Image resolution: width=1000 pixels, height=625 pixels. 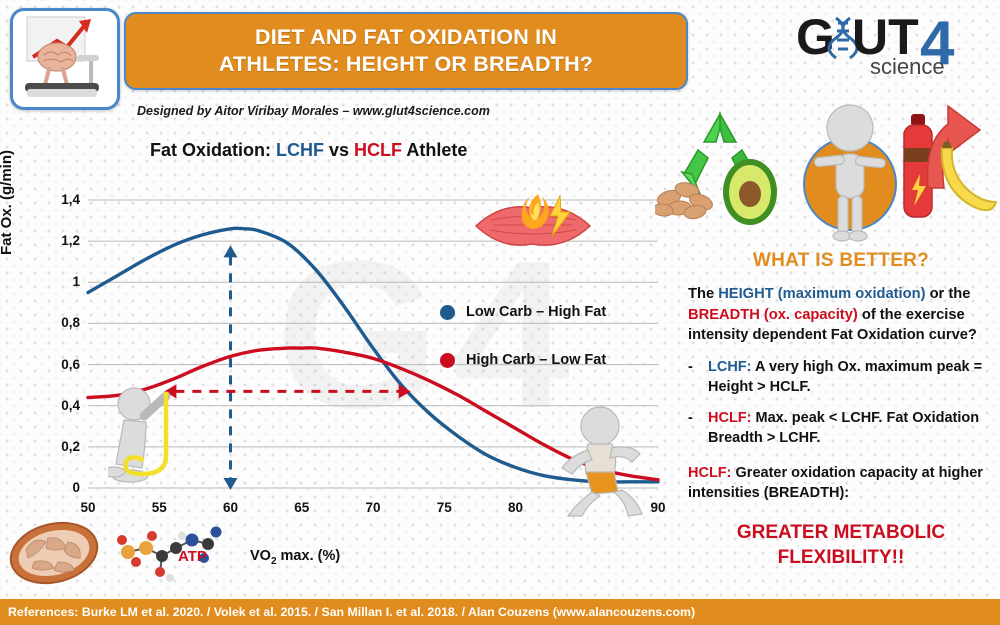 What do you see at coordinates (907, 66) in the screenshot?
I see `svg-text: science` at bounding box center [907, 66].